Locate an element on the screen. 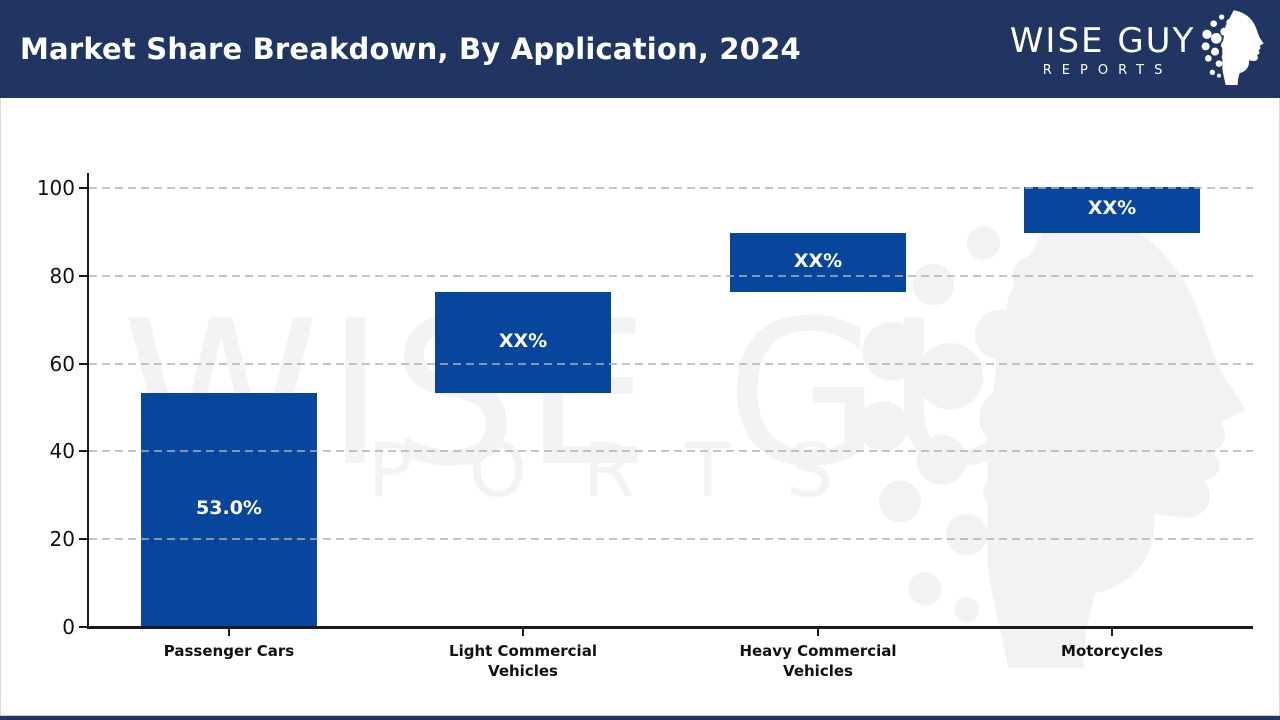 The width and height of the screenshot is (1280, 720). footer-divider is located at coordinates (640, 715).